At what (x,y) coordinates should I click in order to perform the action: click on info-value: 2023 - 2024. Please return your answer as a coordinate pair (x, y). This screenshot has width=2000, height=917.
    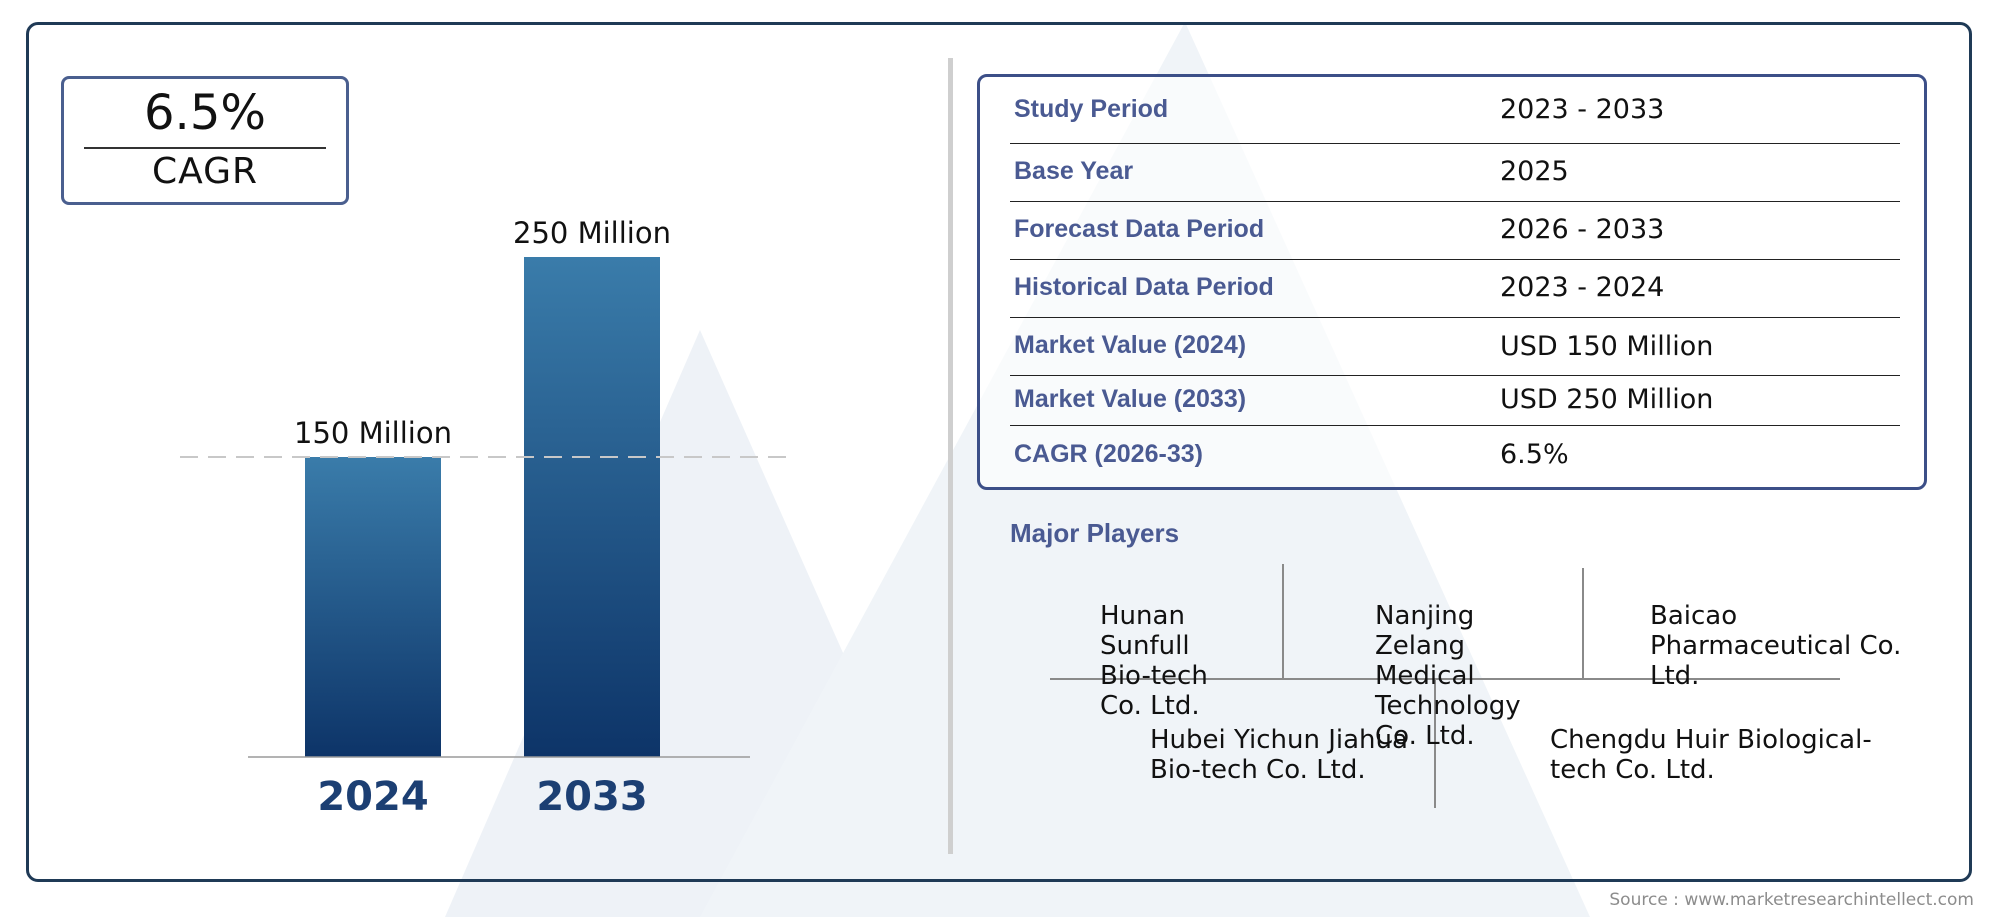
    Looking at the image, I should click on (1582, 287).